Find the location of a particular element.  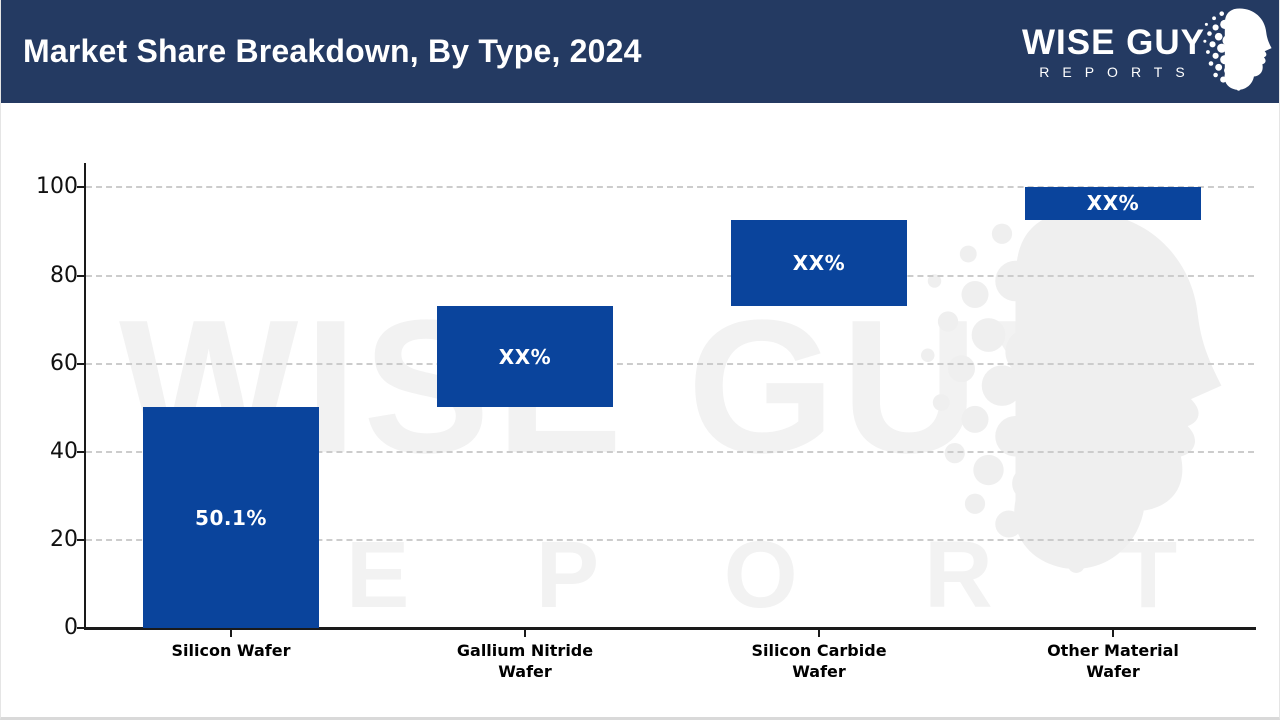

x-category-label: Other Material Wafer is located at coordinates (1113, 661).